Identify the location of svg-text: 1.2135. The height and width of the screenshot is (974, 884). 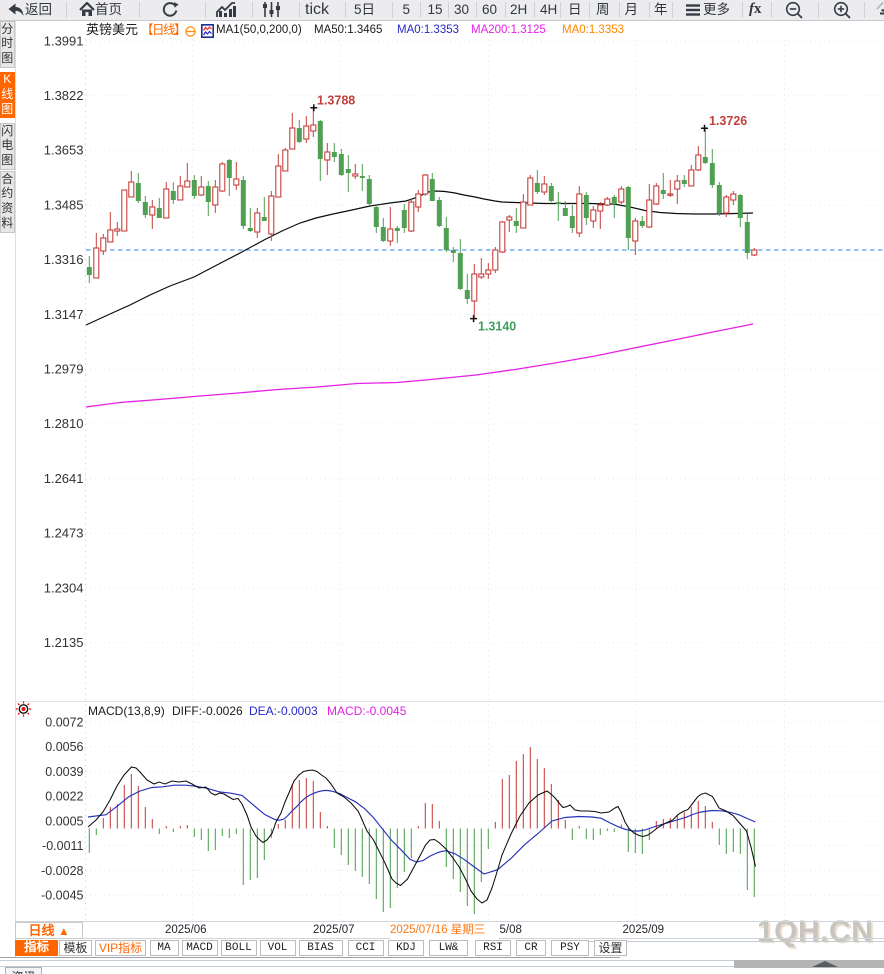
(64, 642).